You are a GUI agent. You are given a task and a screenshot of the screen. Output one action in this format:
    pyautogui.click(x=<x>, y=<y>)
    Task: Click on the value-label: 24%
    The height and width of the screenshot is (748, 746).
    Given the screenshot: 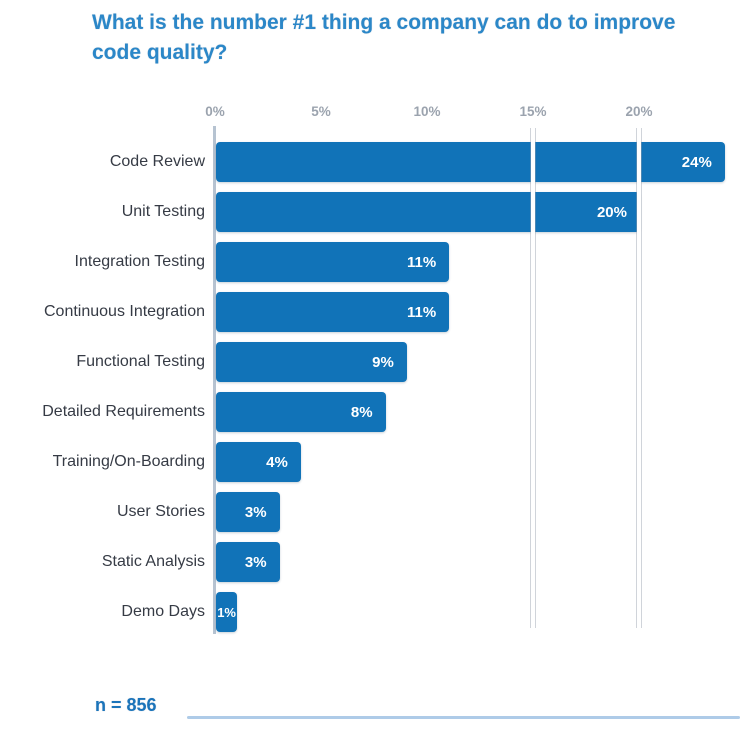 What is the action you would take?
    pyautogui.click(x=696, y=162)
    